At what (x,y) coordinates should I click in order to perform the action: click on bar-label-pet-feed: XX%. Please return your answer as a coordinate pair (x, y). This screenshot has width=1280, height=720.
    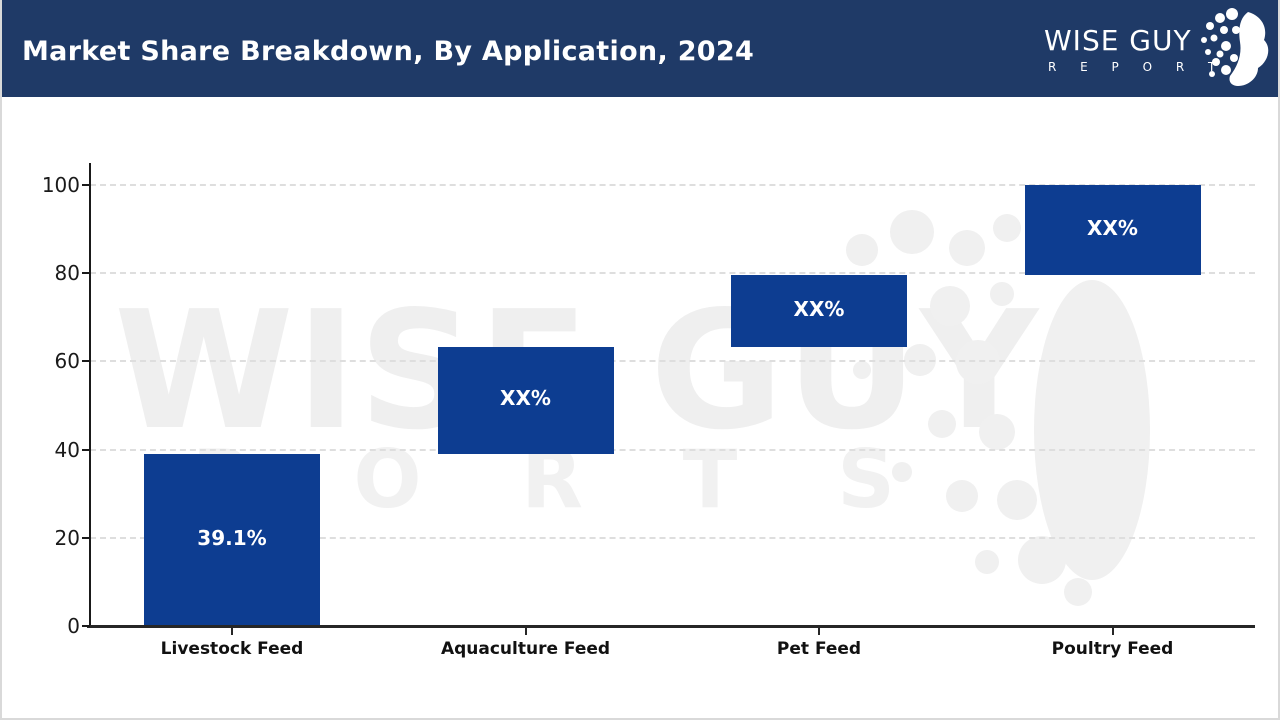
    Looking at the image, I should click on (819, 308).